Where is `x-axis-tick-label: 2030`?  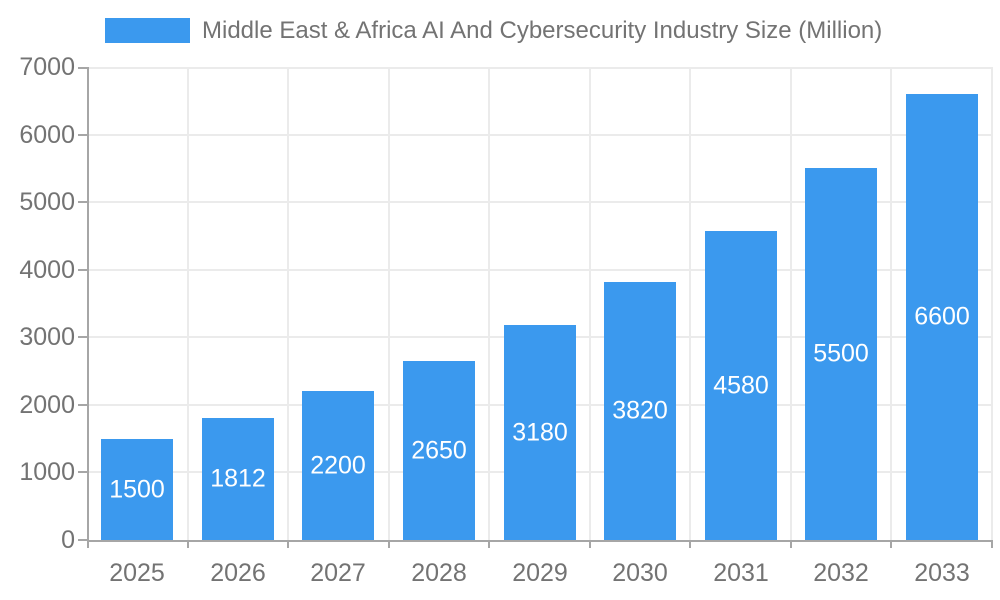
x-axis-tick-label: 2030 is located at coordinates (640, 573).